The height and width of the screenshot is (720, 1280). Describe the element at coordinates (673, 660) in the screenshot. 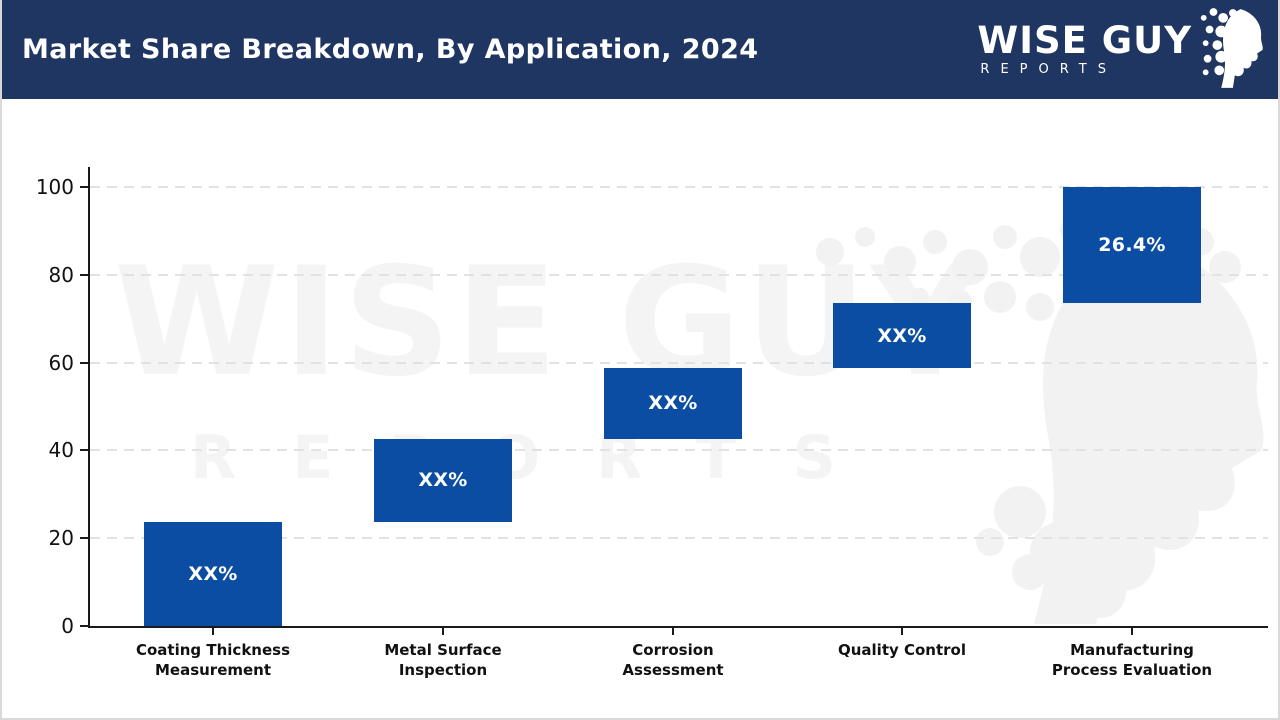

I see `x-category-label: Corrosion Assessment` at that location.